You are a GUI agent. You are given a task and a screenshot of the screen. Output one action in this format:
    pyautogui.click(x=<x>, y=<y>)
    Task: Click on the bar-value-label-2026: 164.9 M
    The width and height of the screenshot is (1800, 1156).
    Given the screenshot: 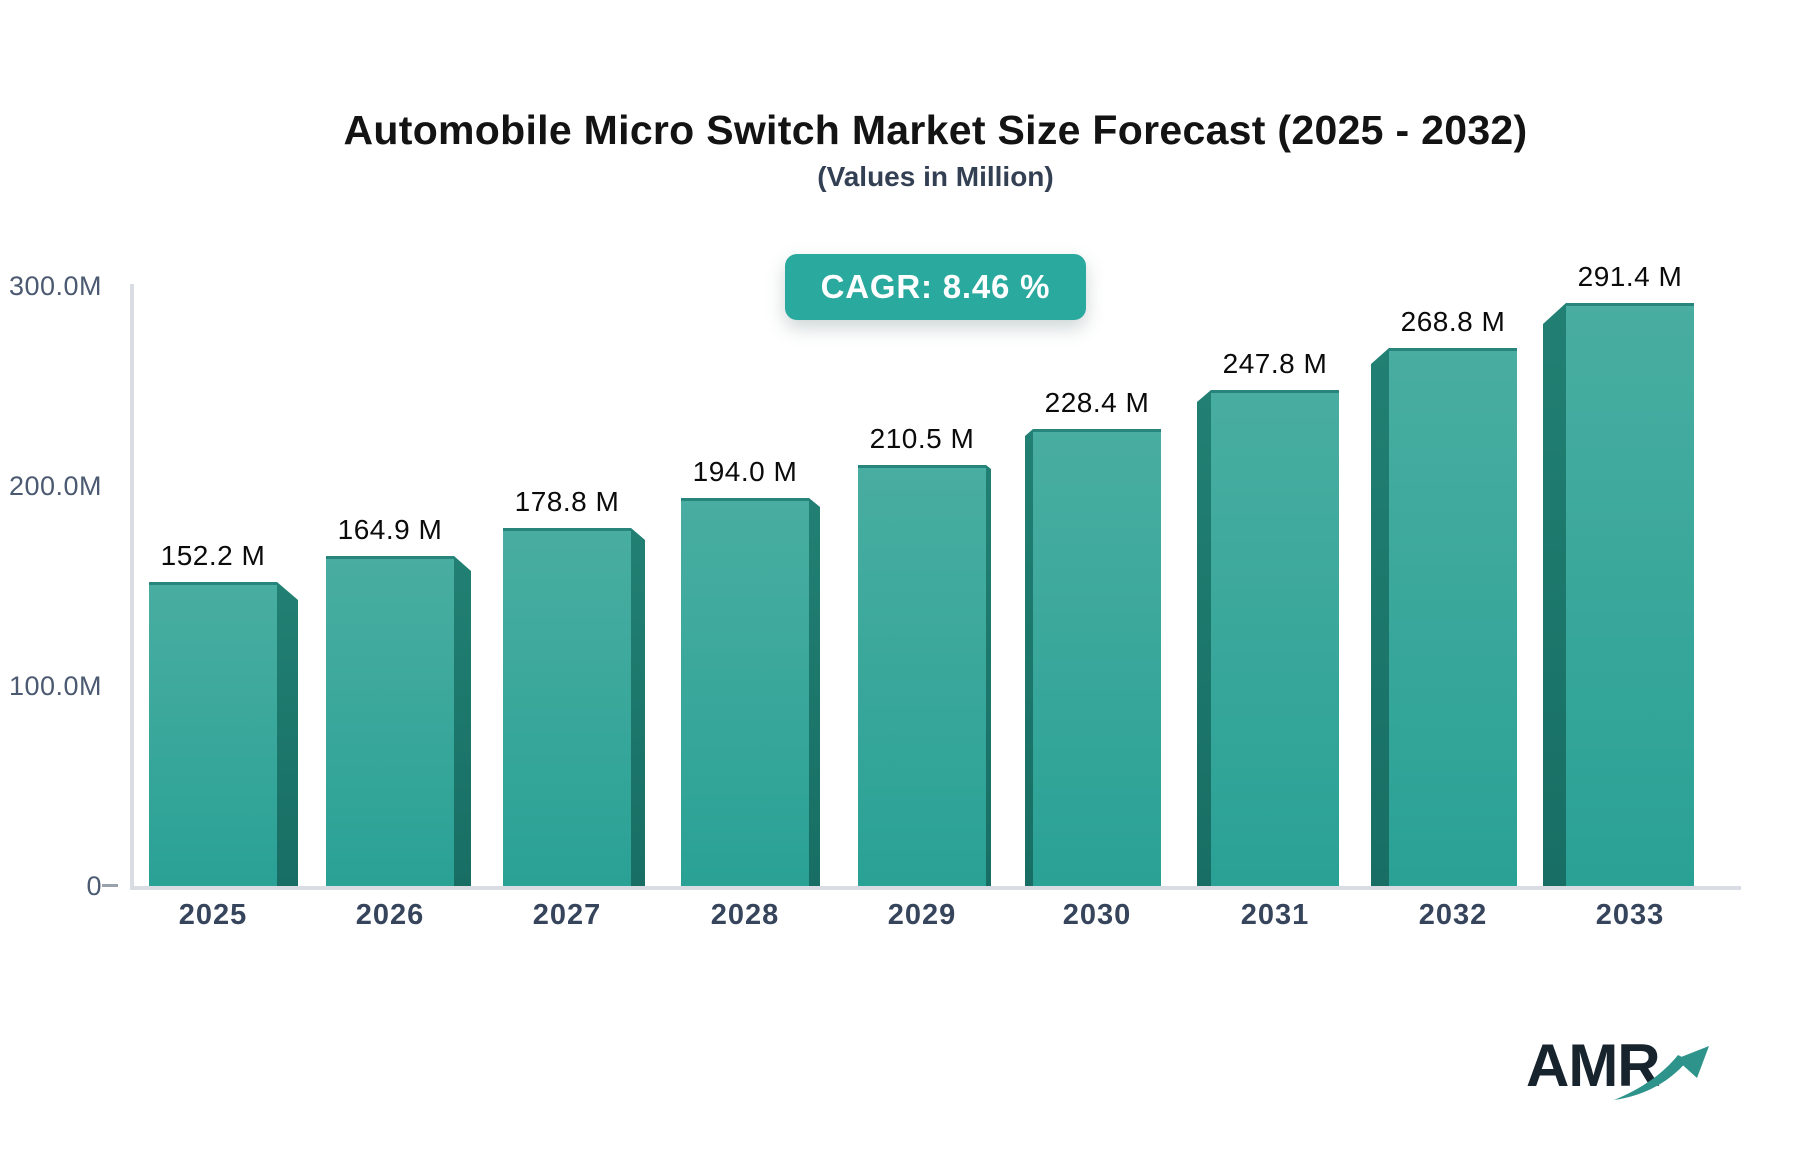 What is the action you would take?
    pyautogui.click(x=390, y=529)
    